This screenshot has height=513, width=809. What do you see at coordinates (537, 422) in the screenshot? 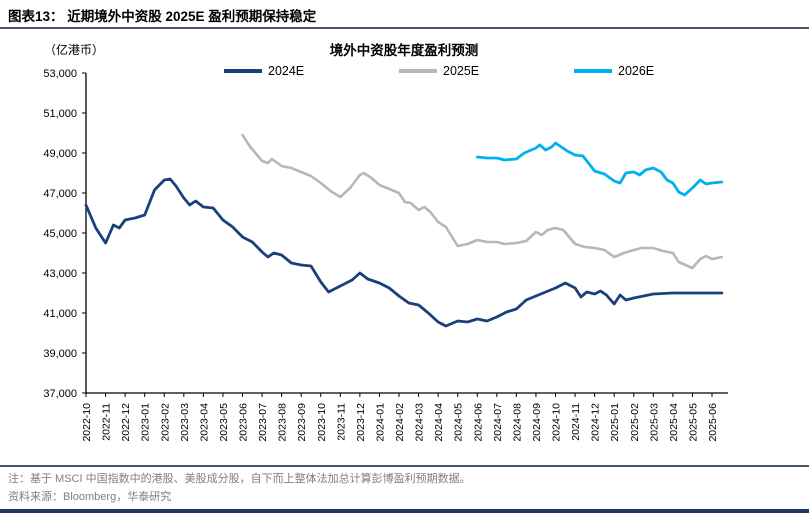
I see `x-tick-label: 2024-09` at bounding box center [537, 422].